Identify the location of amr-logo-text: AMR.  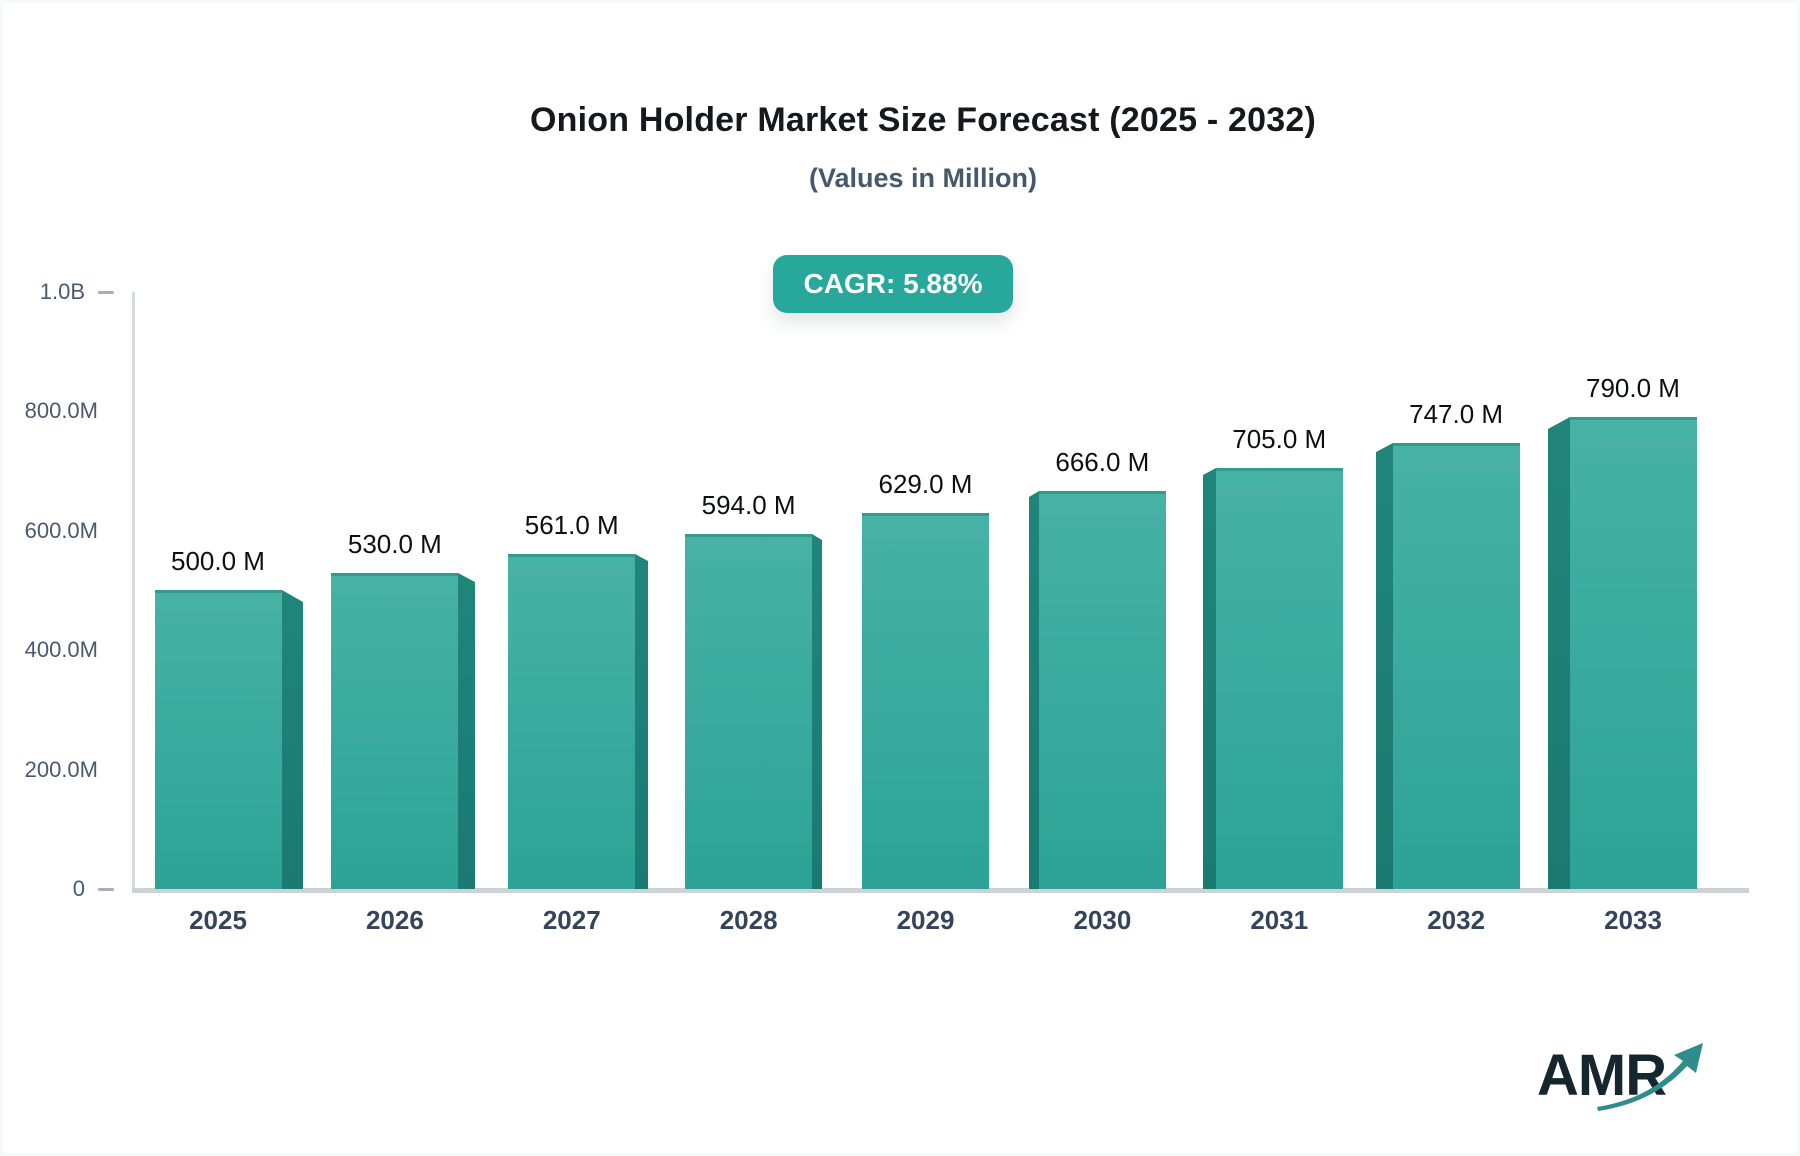
(1601, 1075).